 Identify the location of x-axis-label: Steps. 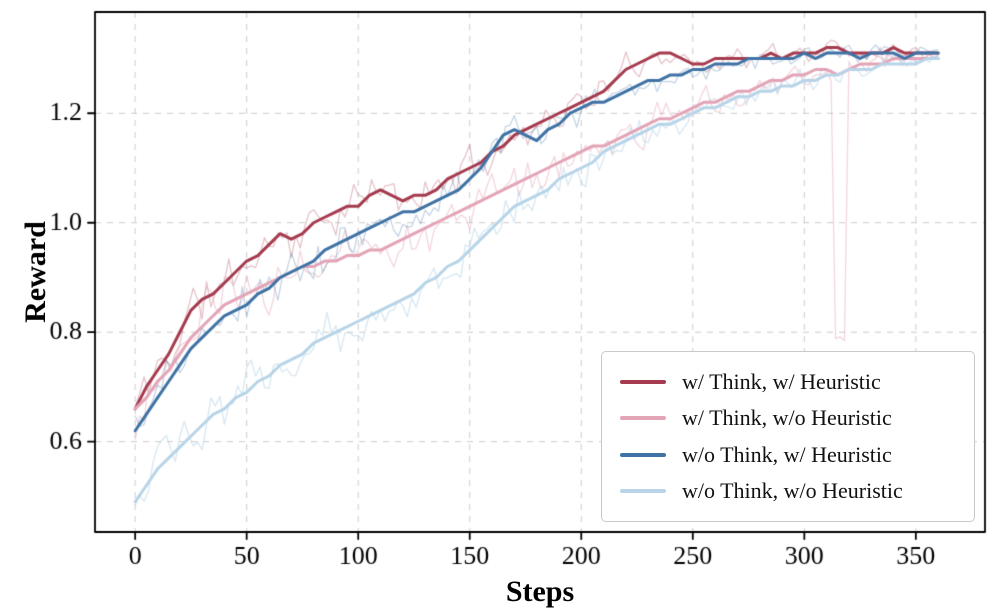
(540, 591).